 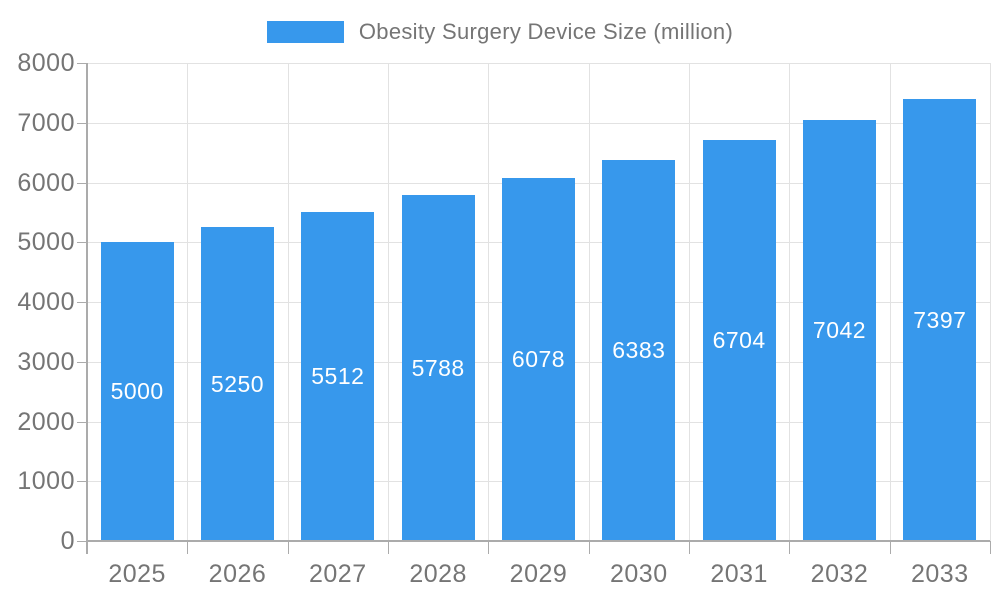 I want to click on y-axis-label: 8000, so click(x=46, y=63).